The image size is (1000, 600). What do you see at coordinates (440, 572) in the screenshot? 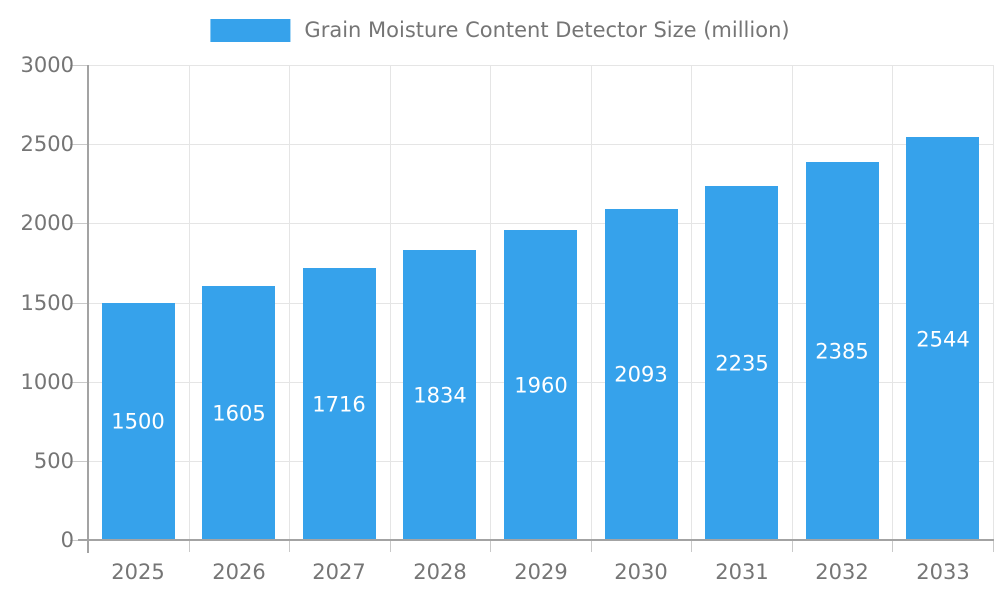
I see `x-axis-label: 2028` at bounding box center [440, 572].